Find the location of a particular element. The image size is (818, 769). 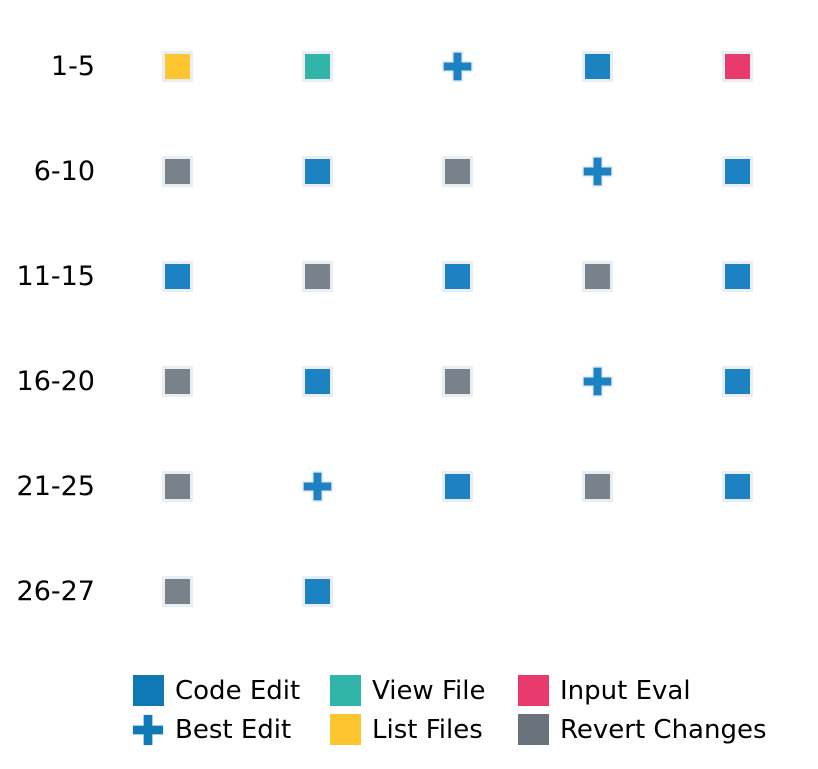

grid-row: 21-25 is located at coordinates (409, 486).